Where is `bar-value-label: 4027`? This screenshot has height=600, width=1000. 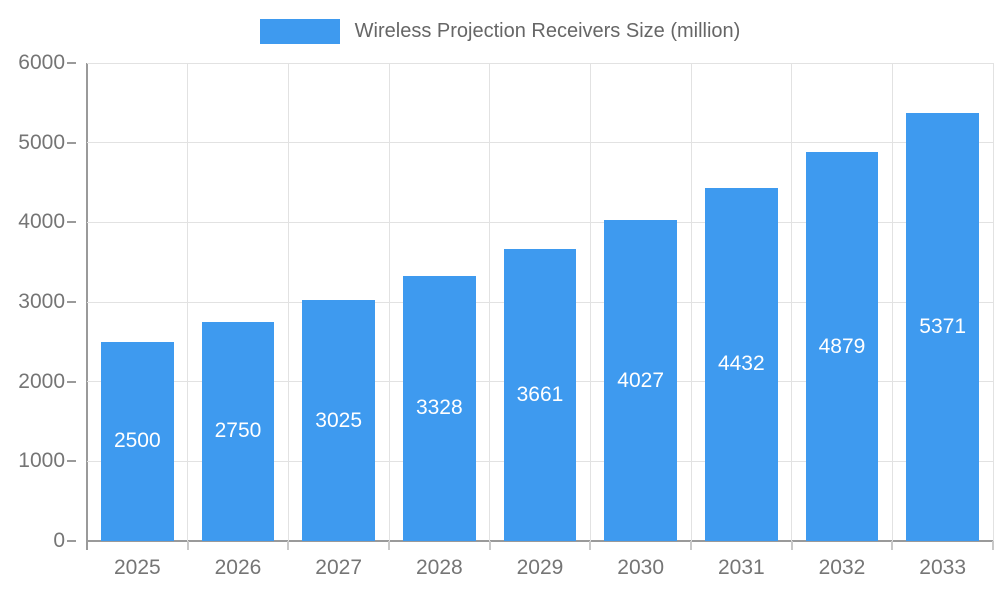 bar-value-label: 4027 is located at coordinates (641, 380).